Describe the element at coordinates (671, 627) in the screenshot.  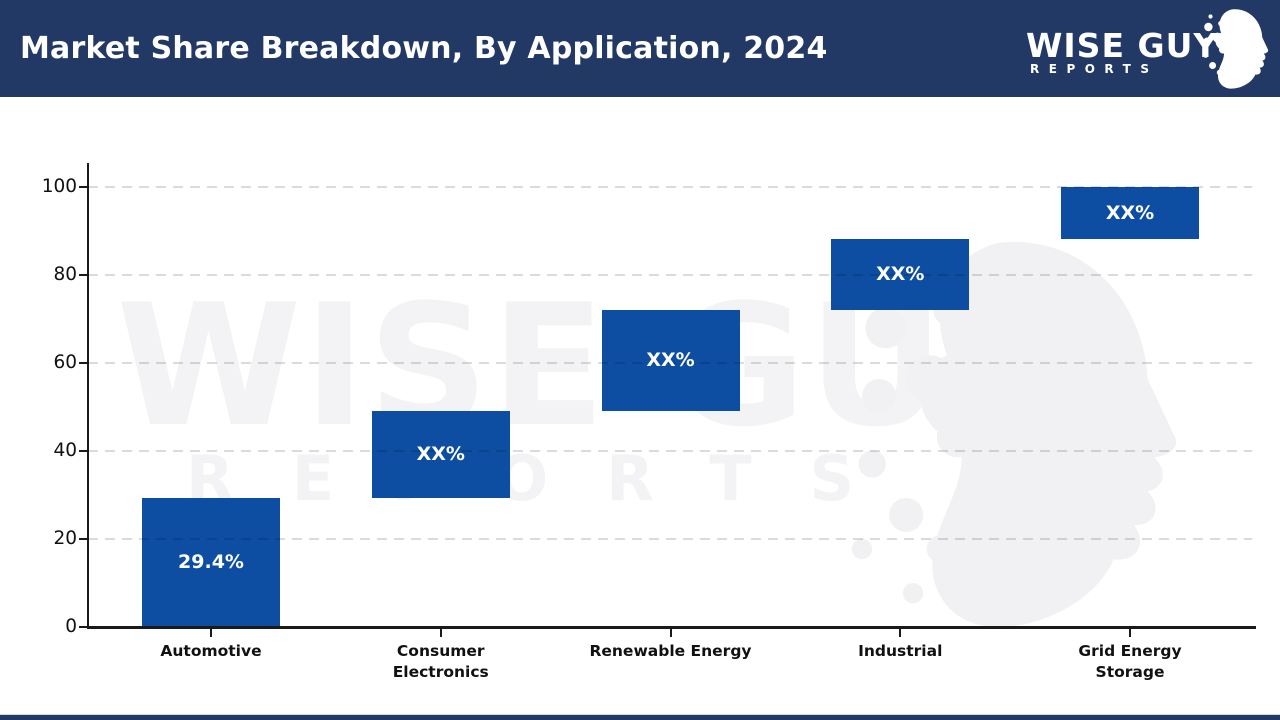
I see `x-axis-spine` at that location.